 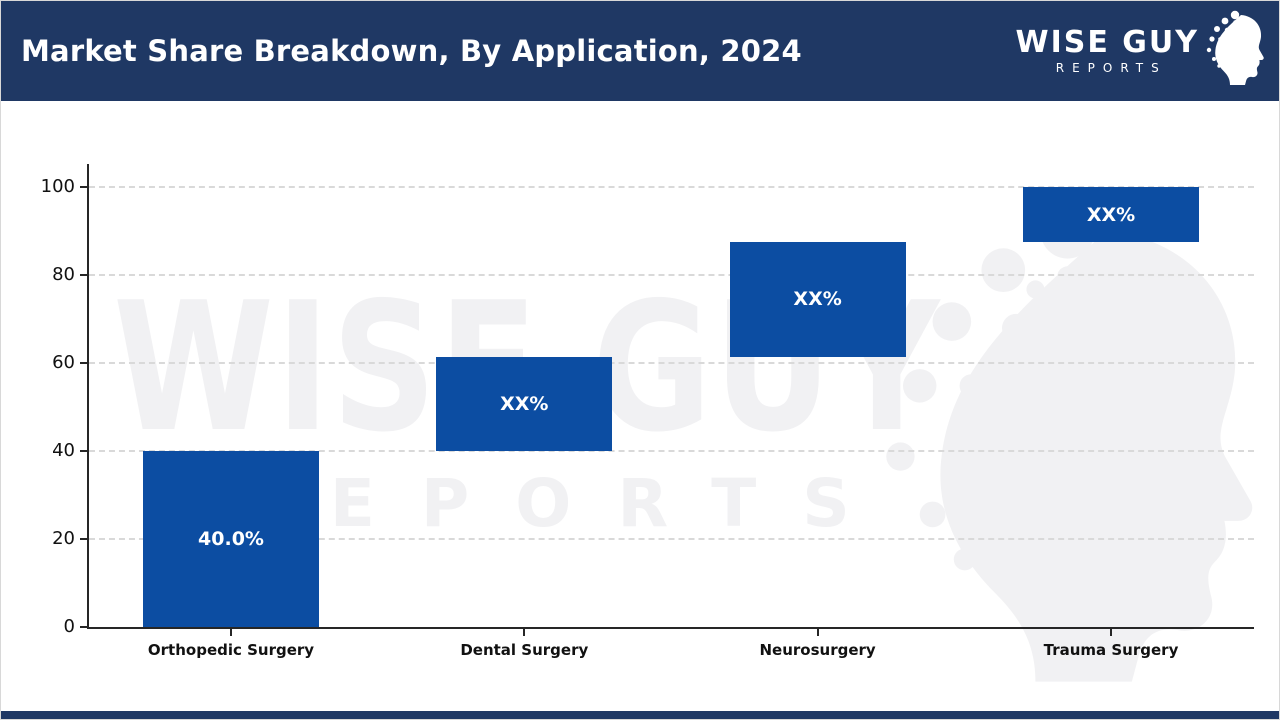 I want to click on bar-trauma-surgery: XX%, so click(x=1111, y=214).